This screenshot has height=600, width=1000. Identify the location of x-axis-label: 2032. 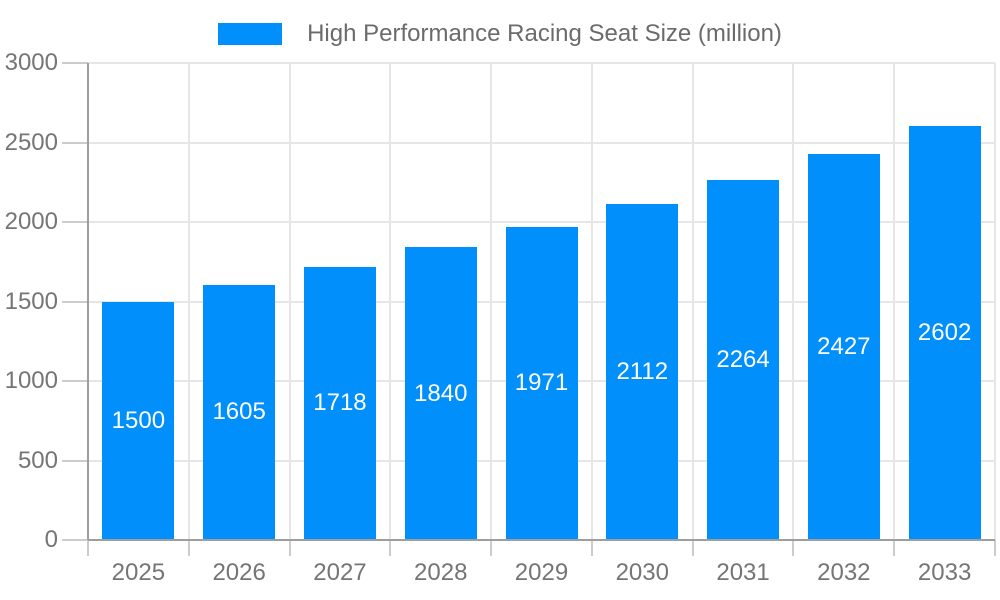
(844, 572).